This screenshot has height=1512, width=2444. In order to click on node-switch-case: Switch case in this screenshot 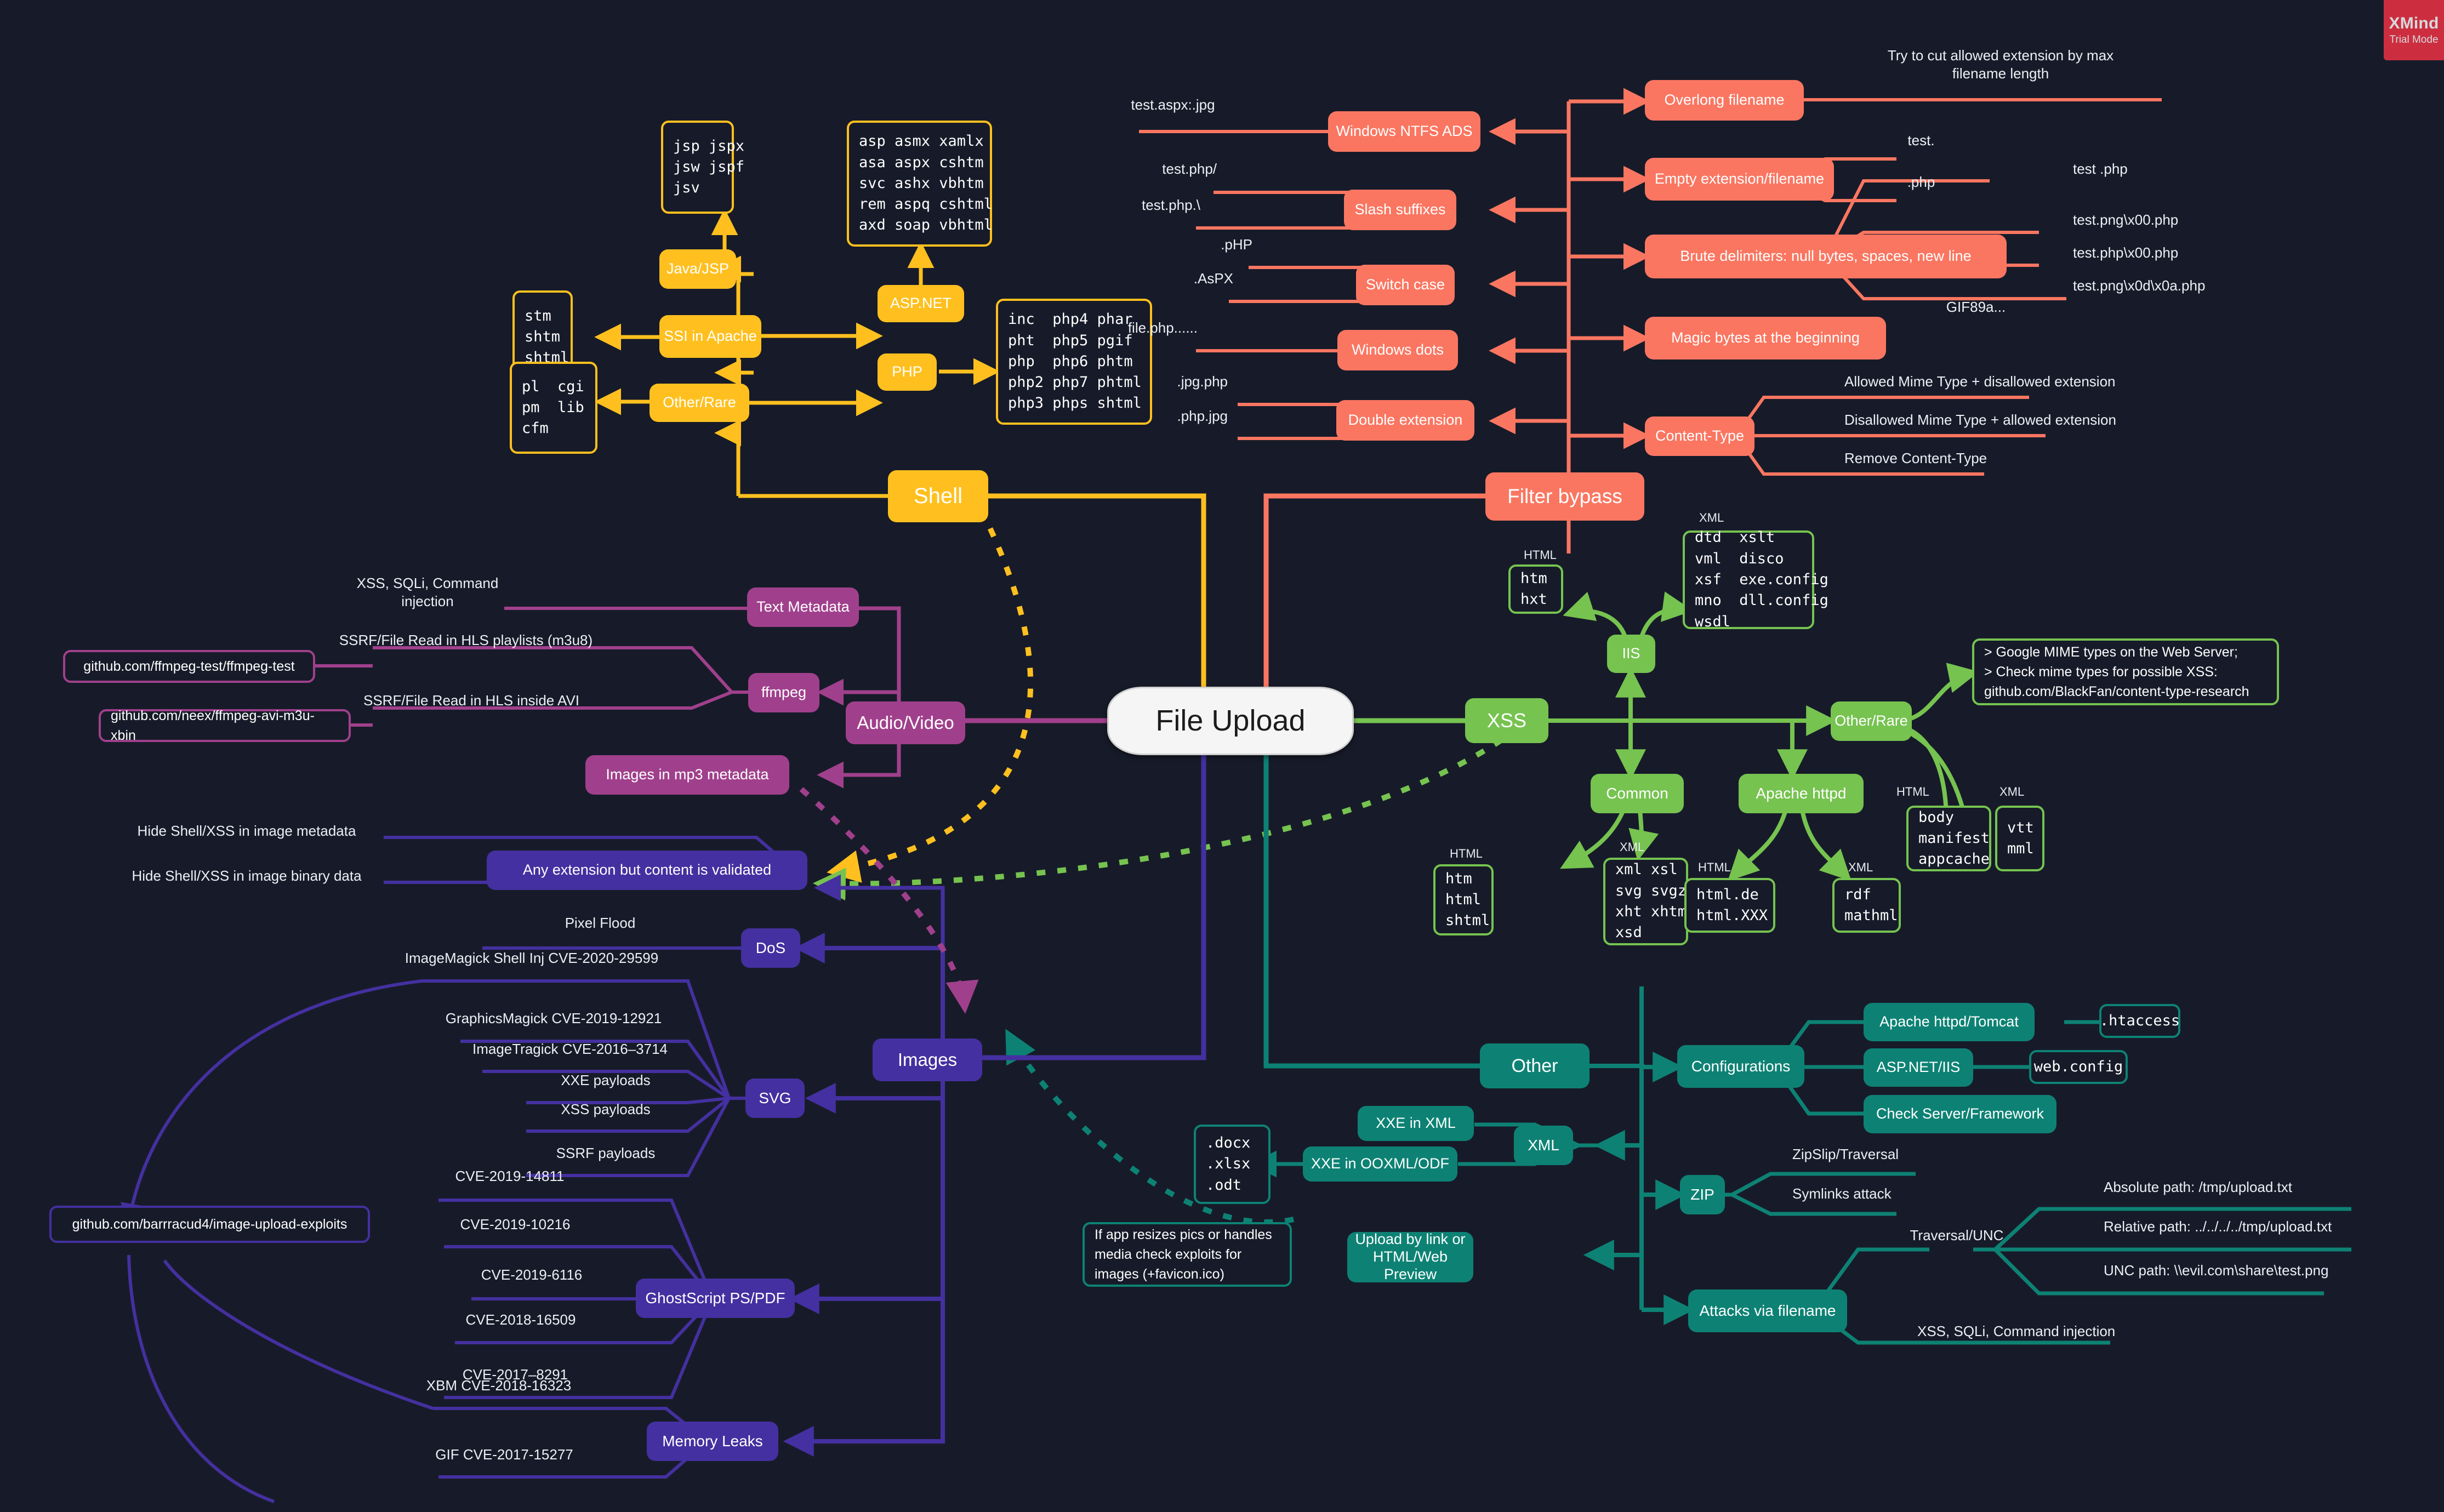, I will do `click(1405, 285)`.